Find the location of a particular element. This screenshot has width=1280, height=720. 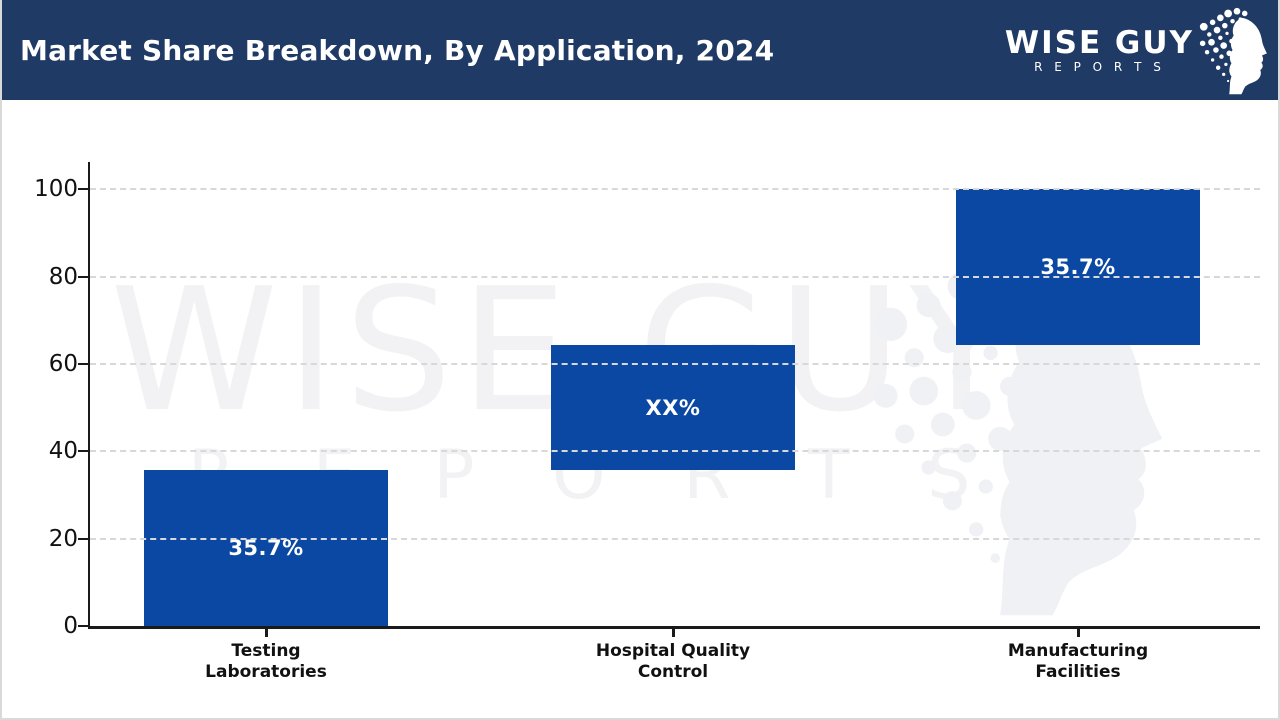

y-axis-line is located at coordinates (89, 395).